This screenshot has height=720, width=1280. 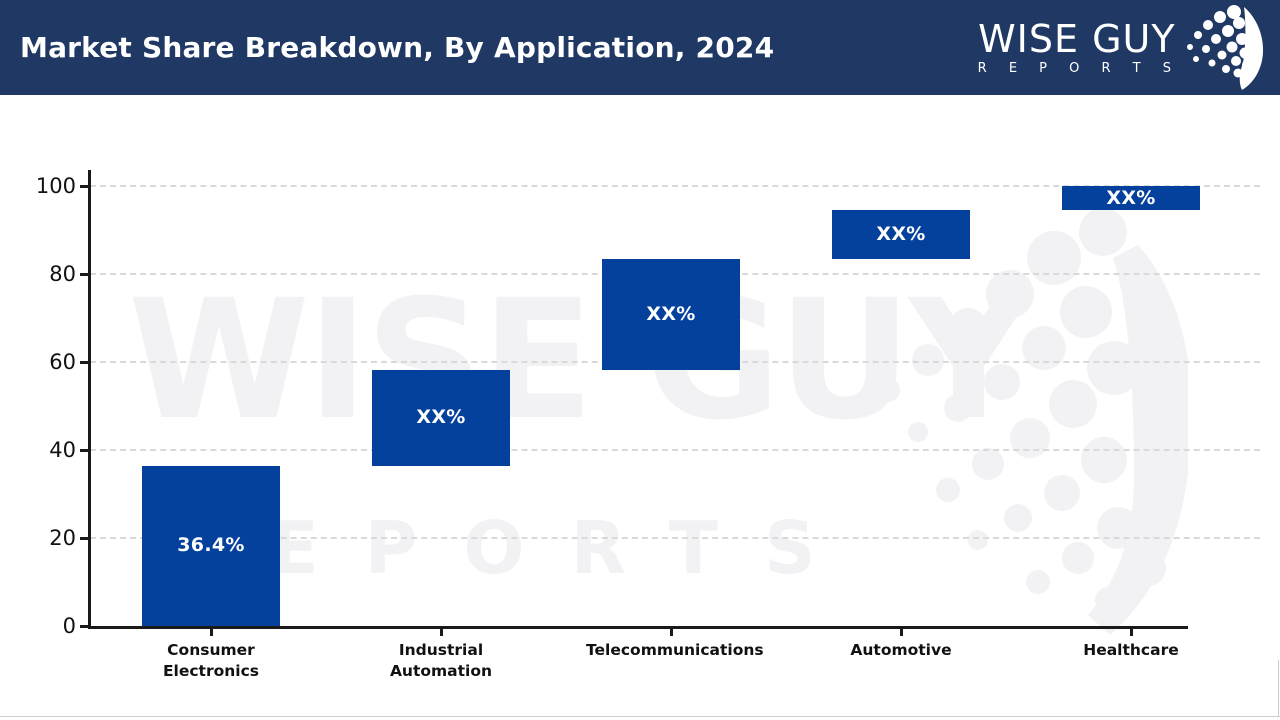 I want to click on x-tick-healthcare, so click(x=1131, y=632).